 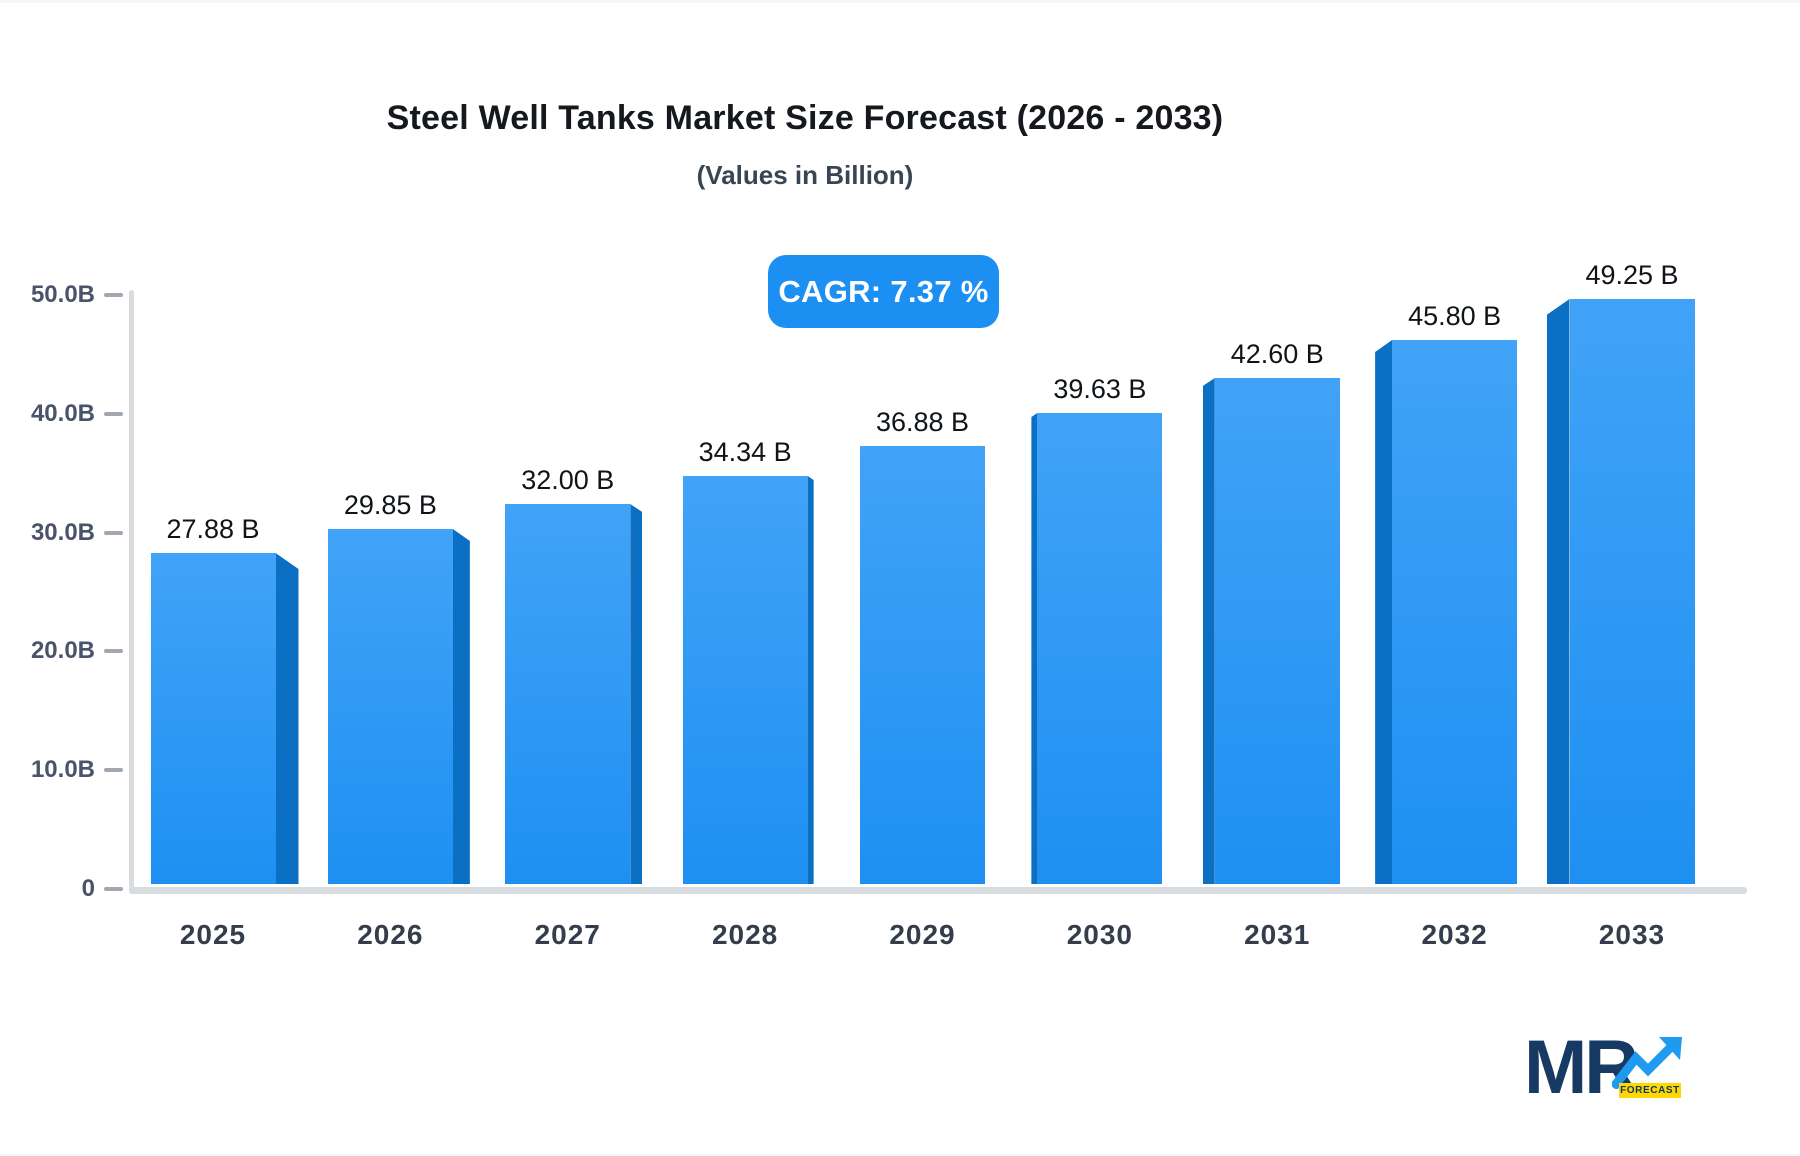 What do you see at coordinates (62, 651) in the screenshot?
I see `y-axis-label: 20.0B` at bounding box center [62, 651].